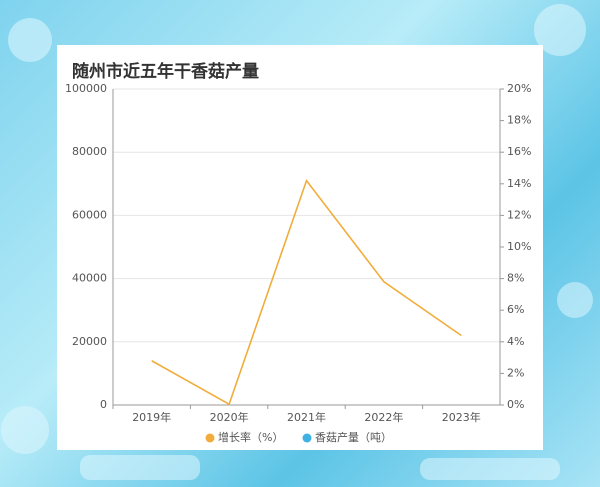 The height and width of the screenshot is (487, 600). Describe the element at coordinates (250, 437) in the screenshot. I see `legend-label: 增长率（%）` at that location.